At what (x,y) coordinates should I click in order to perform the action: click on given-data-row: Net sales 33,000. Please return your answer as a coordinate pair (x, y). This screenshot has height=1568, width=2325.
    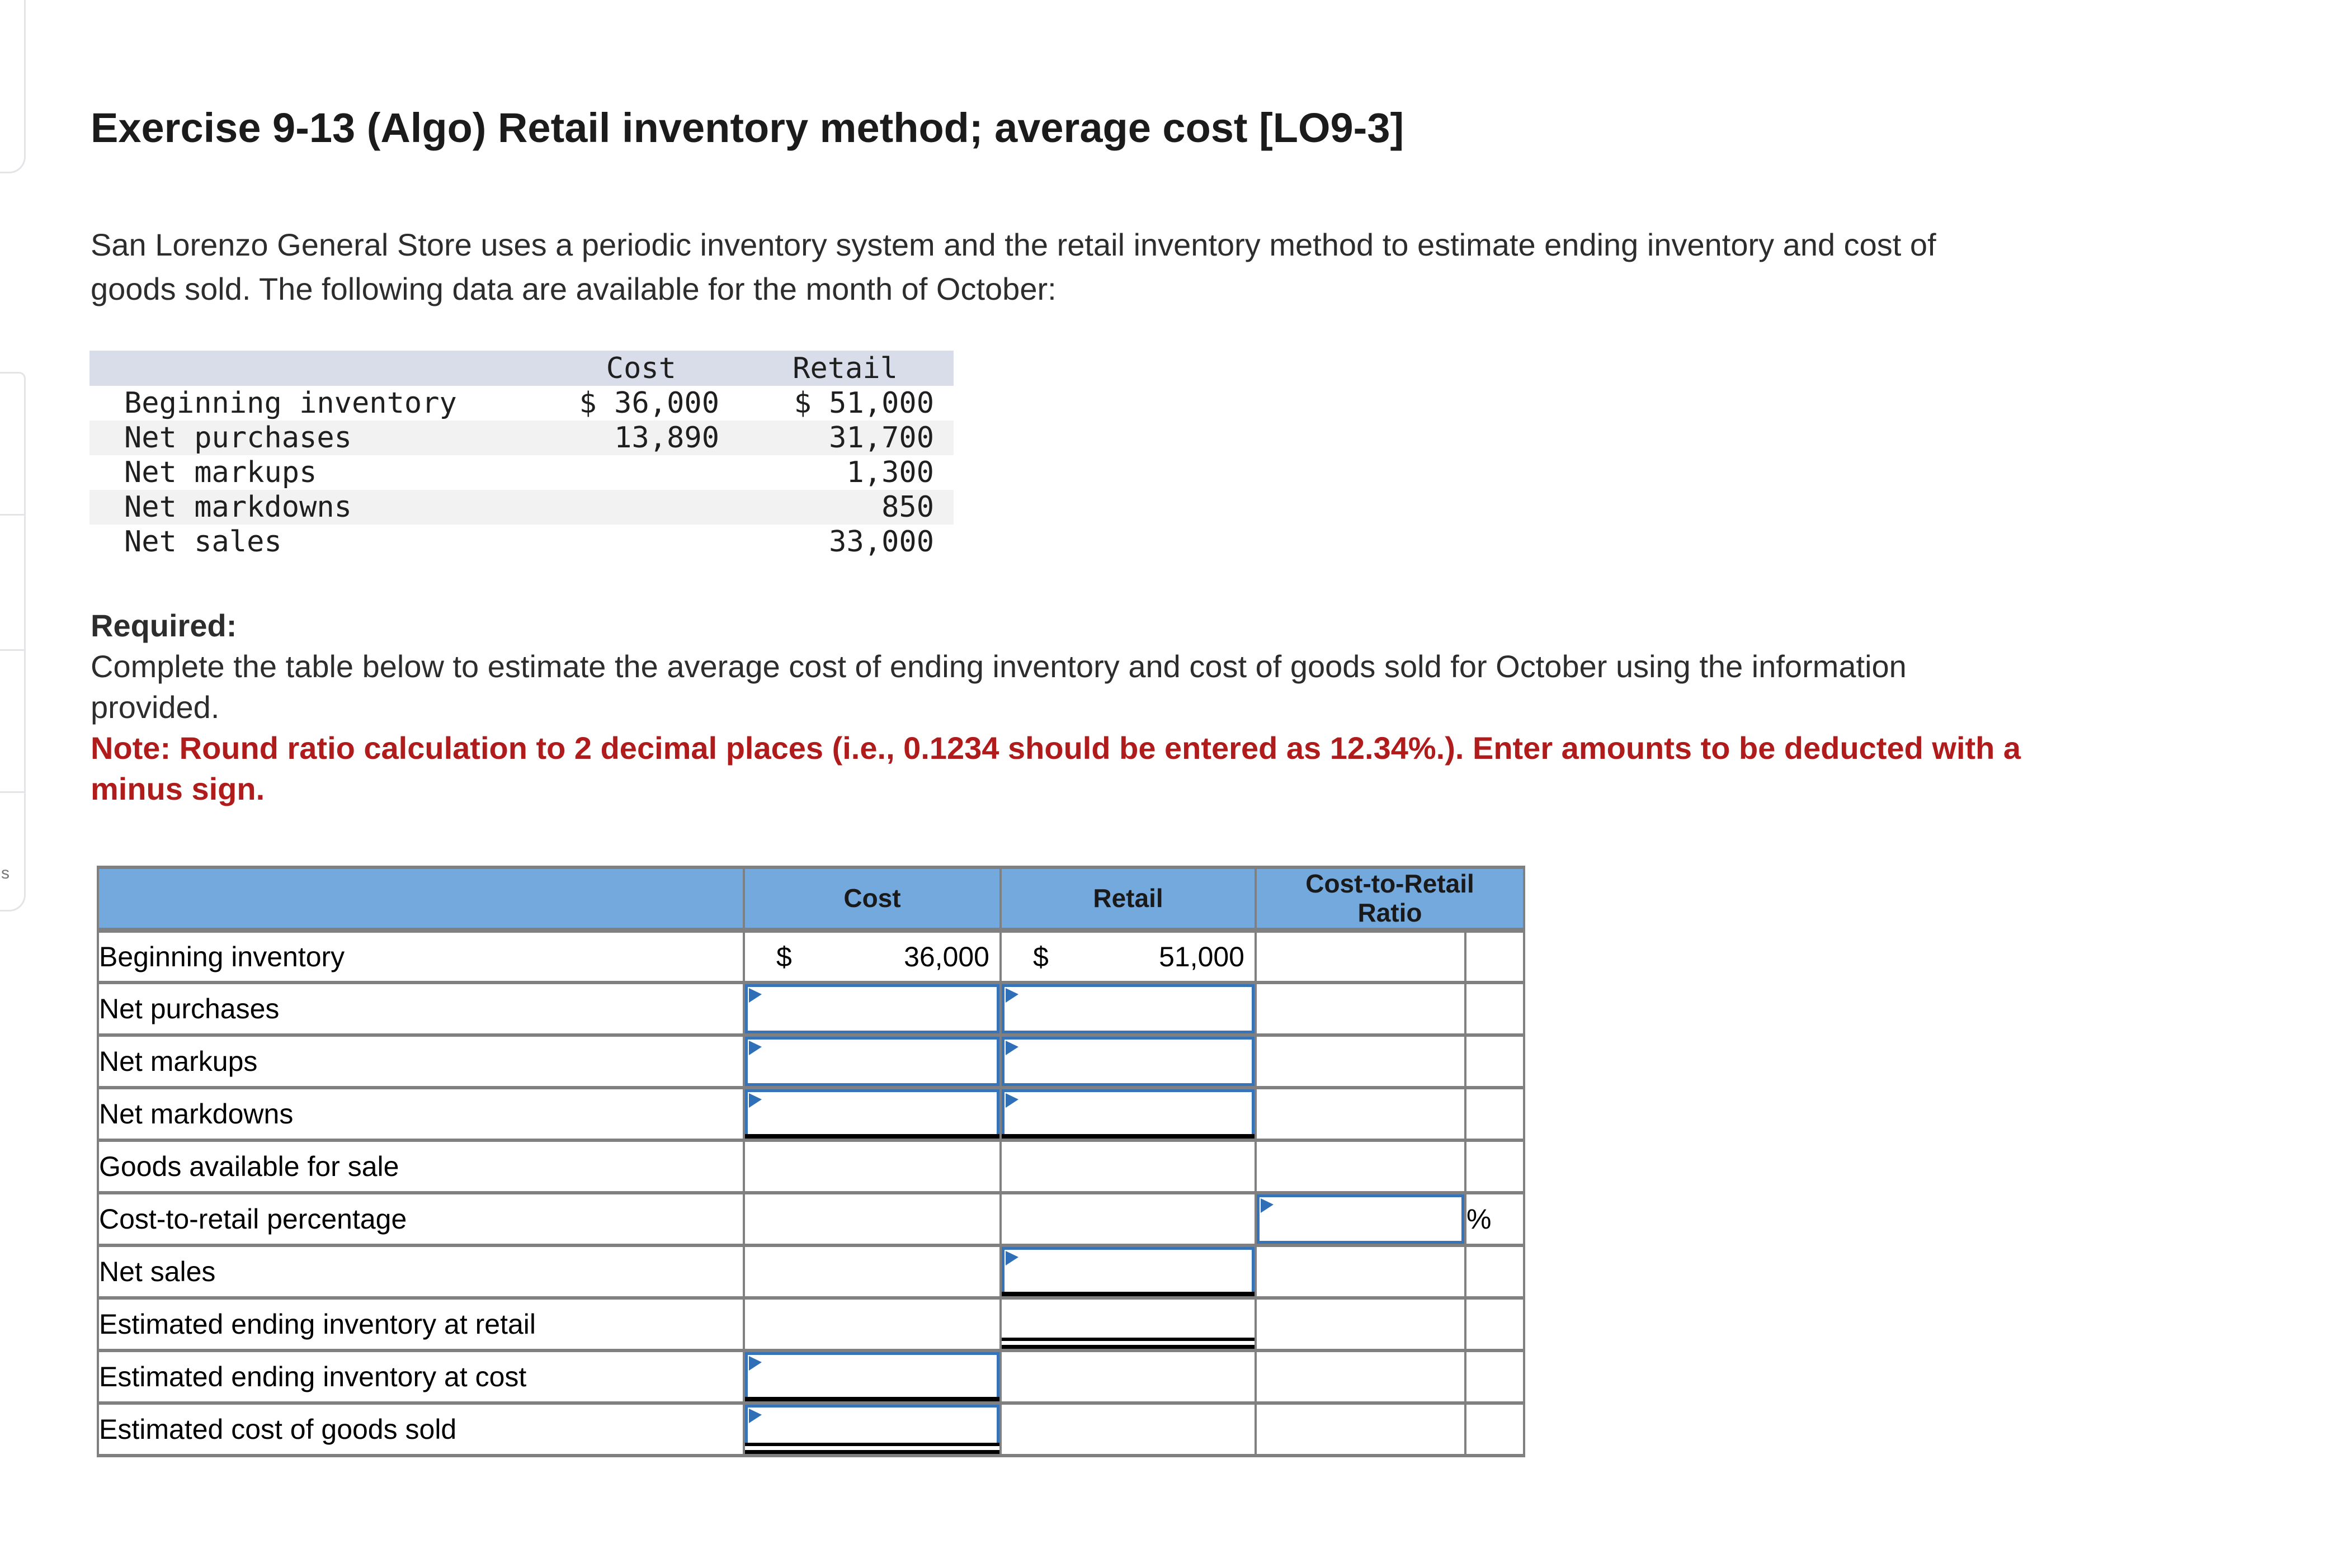
    Looking at the image, I should click on (521, 542).